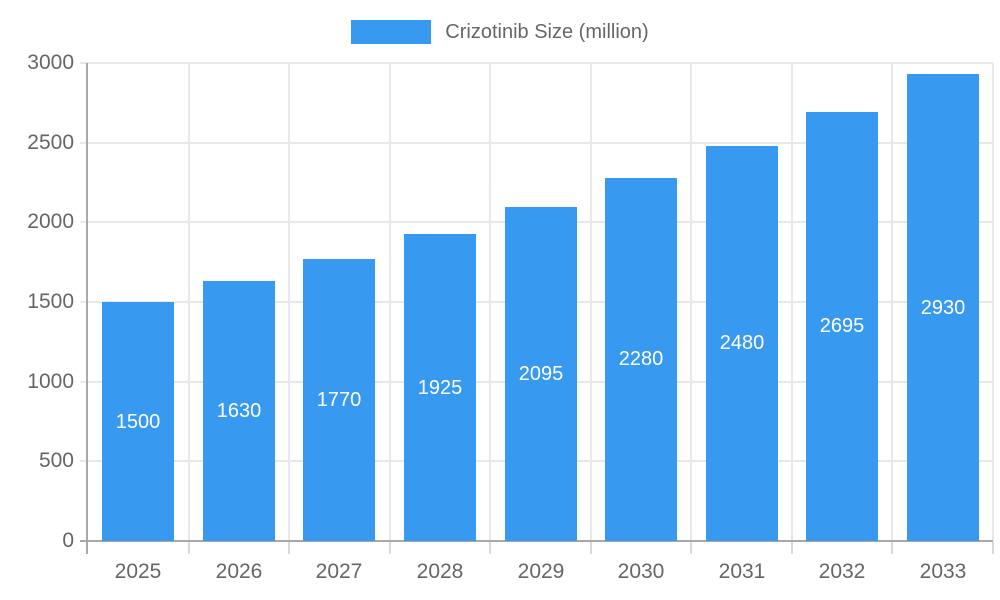  I want to click on x-tick-label: 2029, so click(541, 571).